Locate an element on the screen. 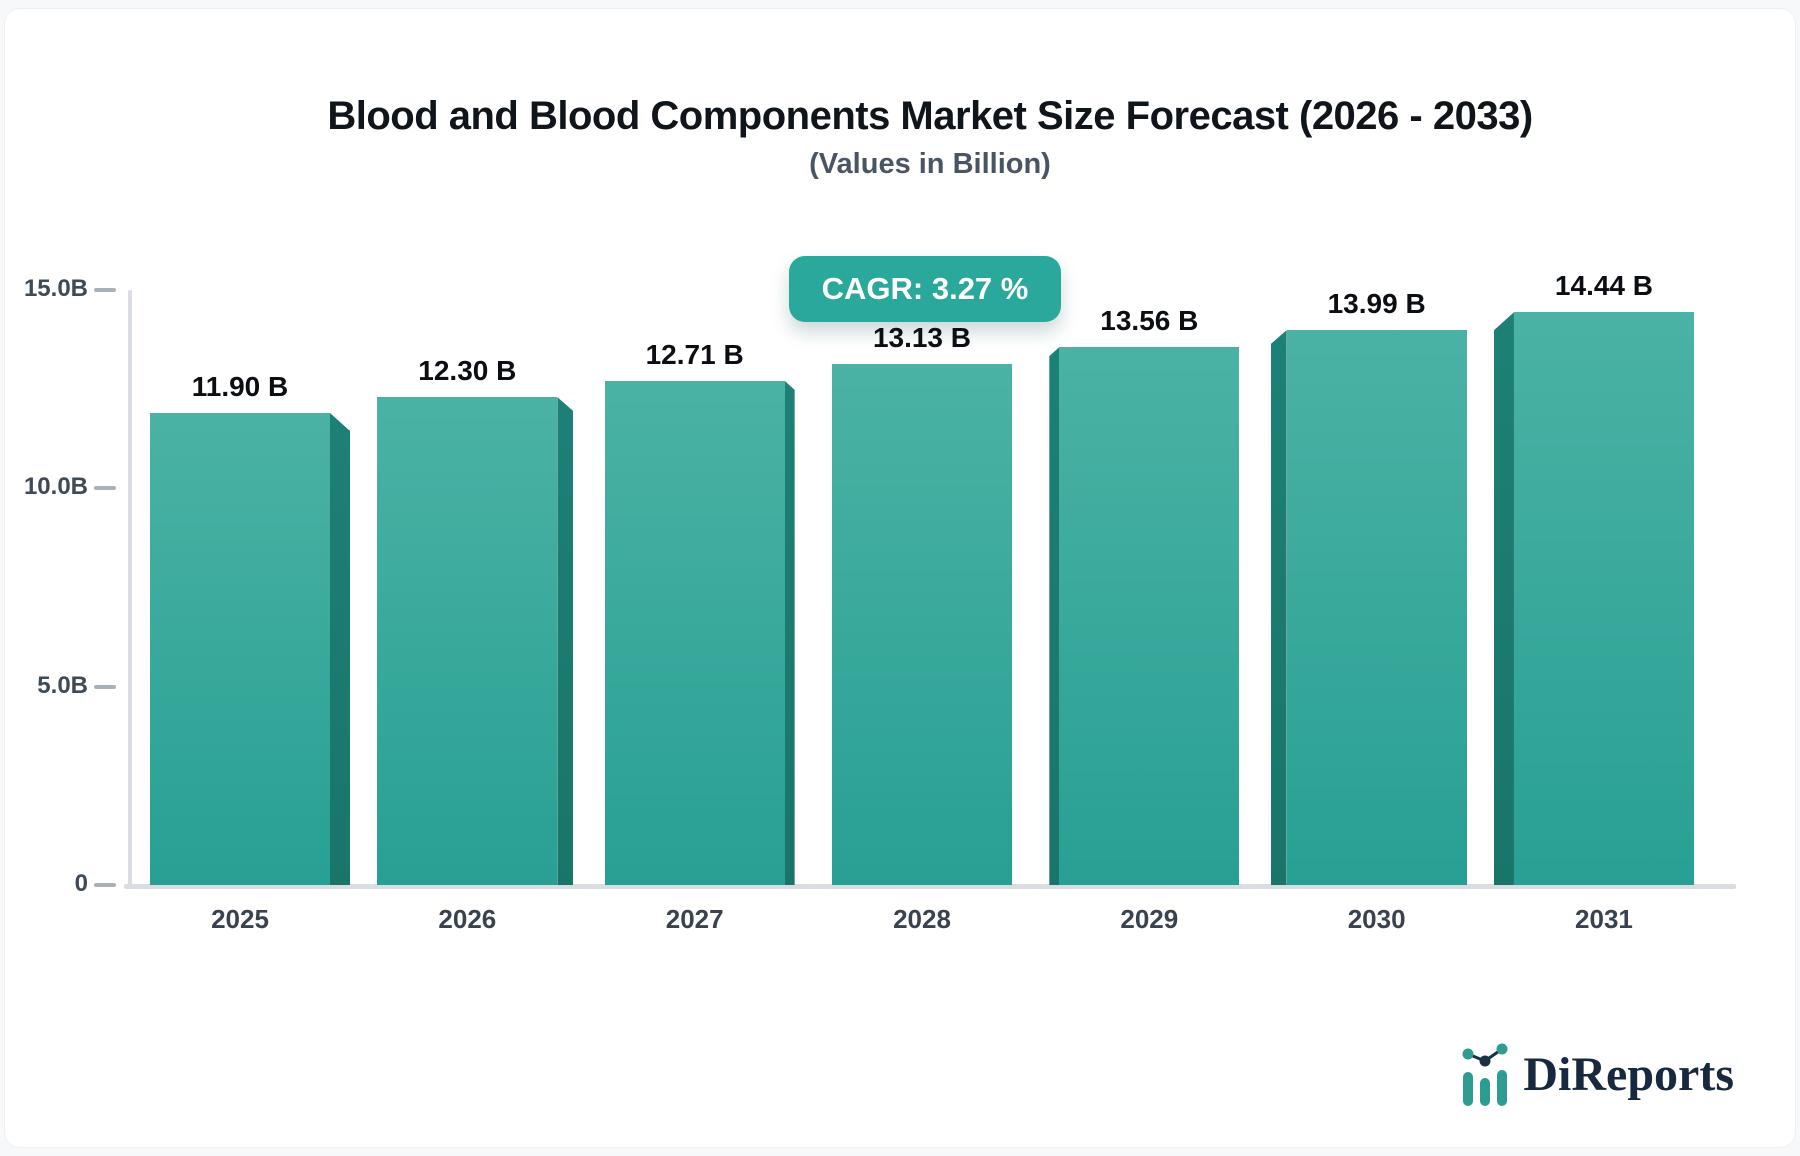 The height and width of the screenshot is (1156, 1800). x-axis-line is located at coordinates (930, 886).